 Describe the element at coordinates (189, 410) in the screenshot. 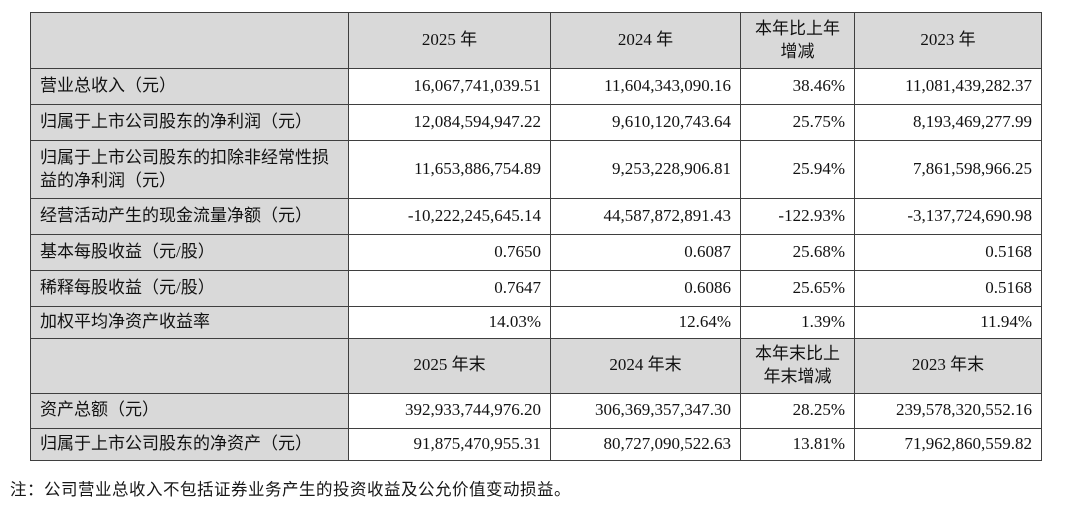

I see `row-label: 资产总额（元）` at that location.